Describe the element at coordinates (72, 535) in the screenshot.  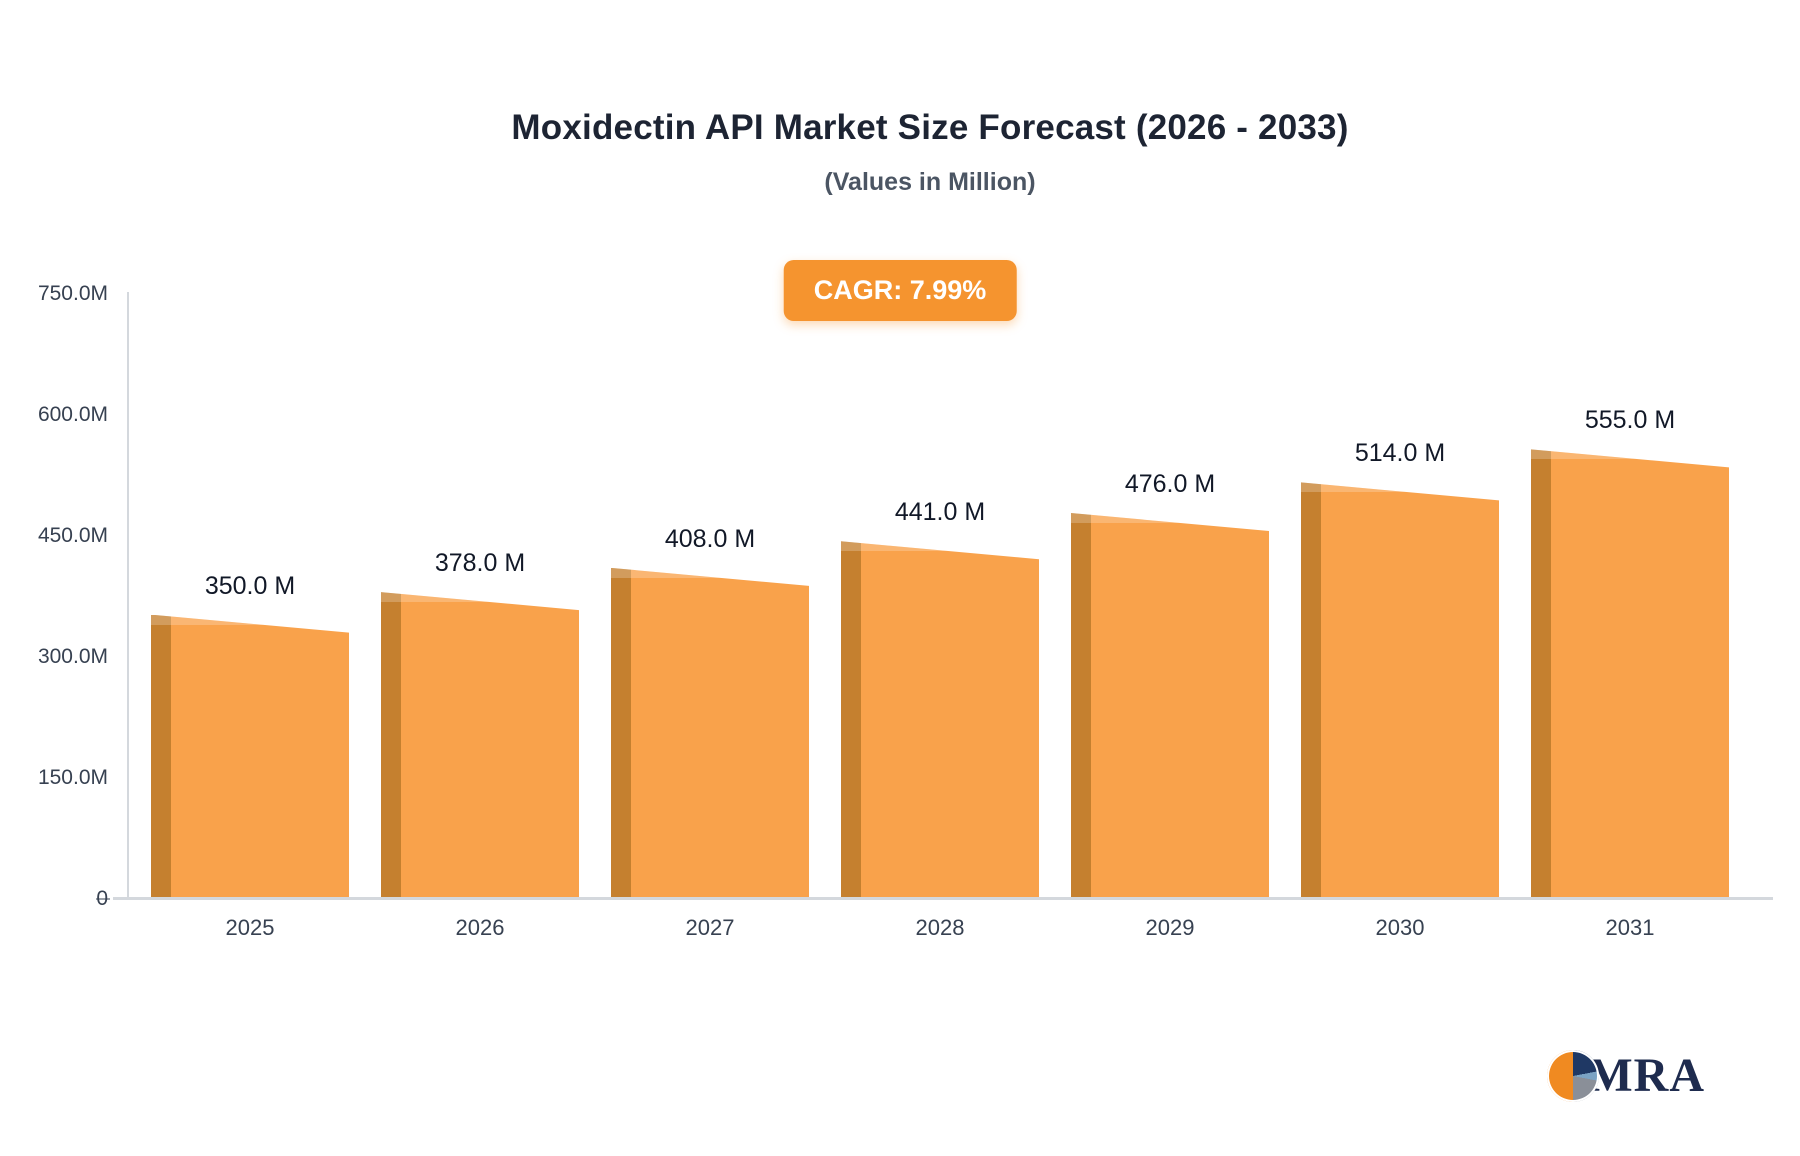
I see `y-axis-tick-label: 450.0M` at that location.